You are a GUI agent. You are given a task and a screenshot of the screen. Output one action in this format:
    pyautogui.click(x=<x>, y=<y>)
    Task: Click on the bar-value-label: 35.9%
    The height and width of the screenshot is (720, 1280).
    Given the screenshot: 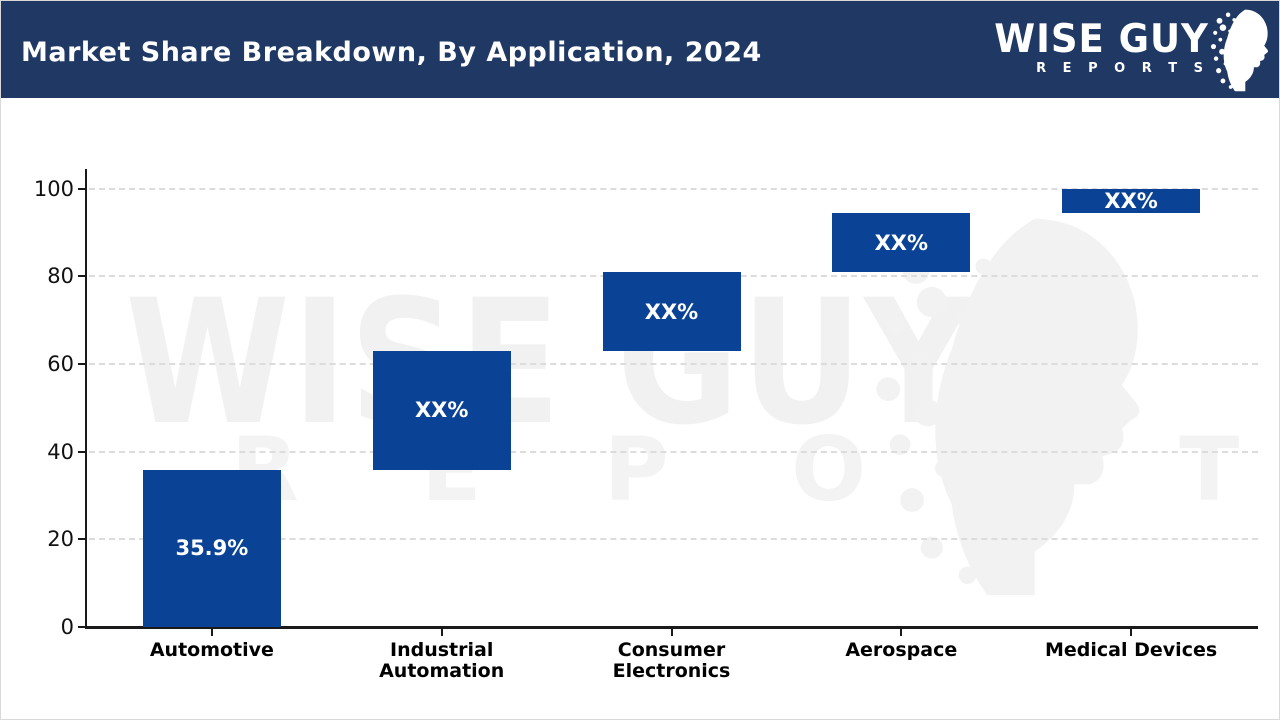 What is the action you would take?
    pyautogui.click(x=212, y=548)
    